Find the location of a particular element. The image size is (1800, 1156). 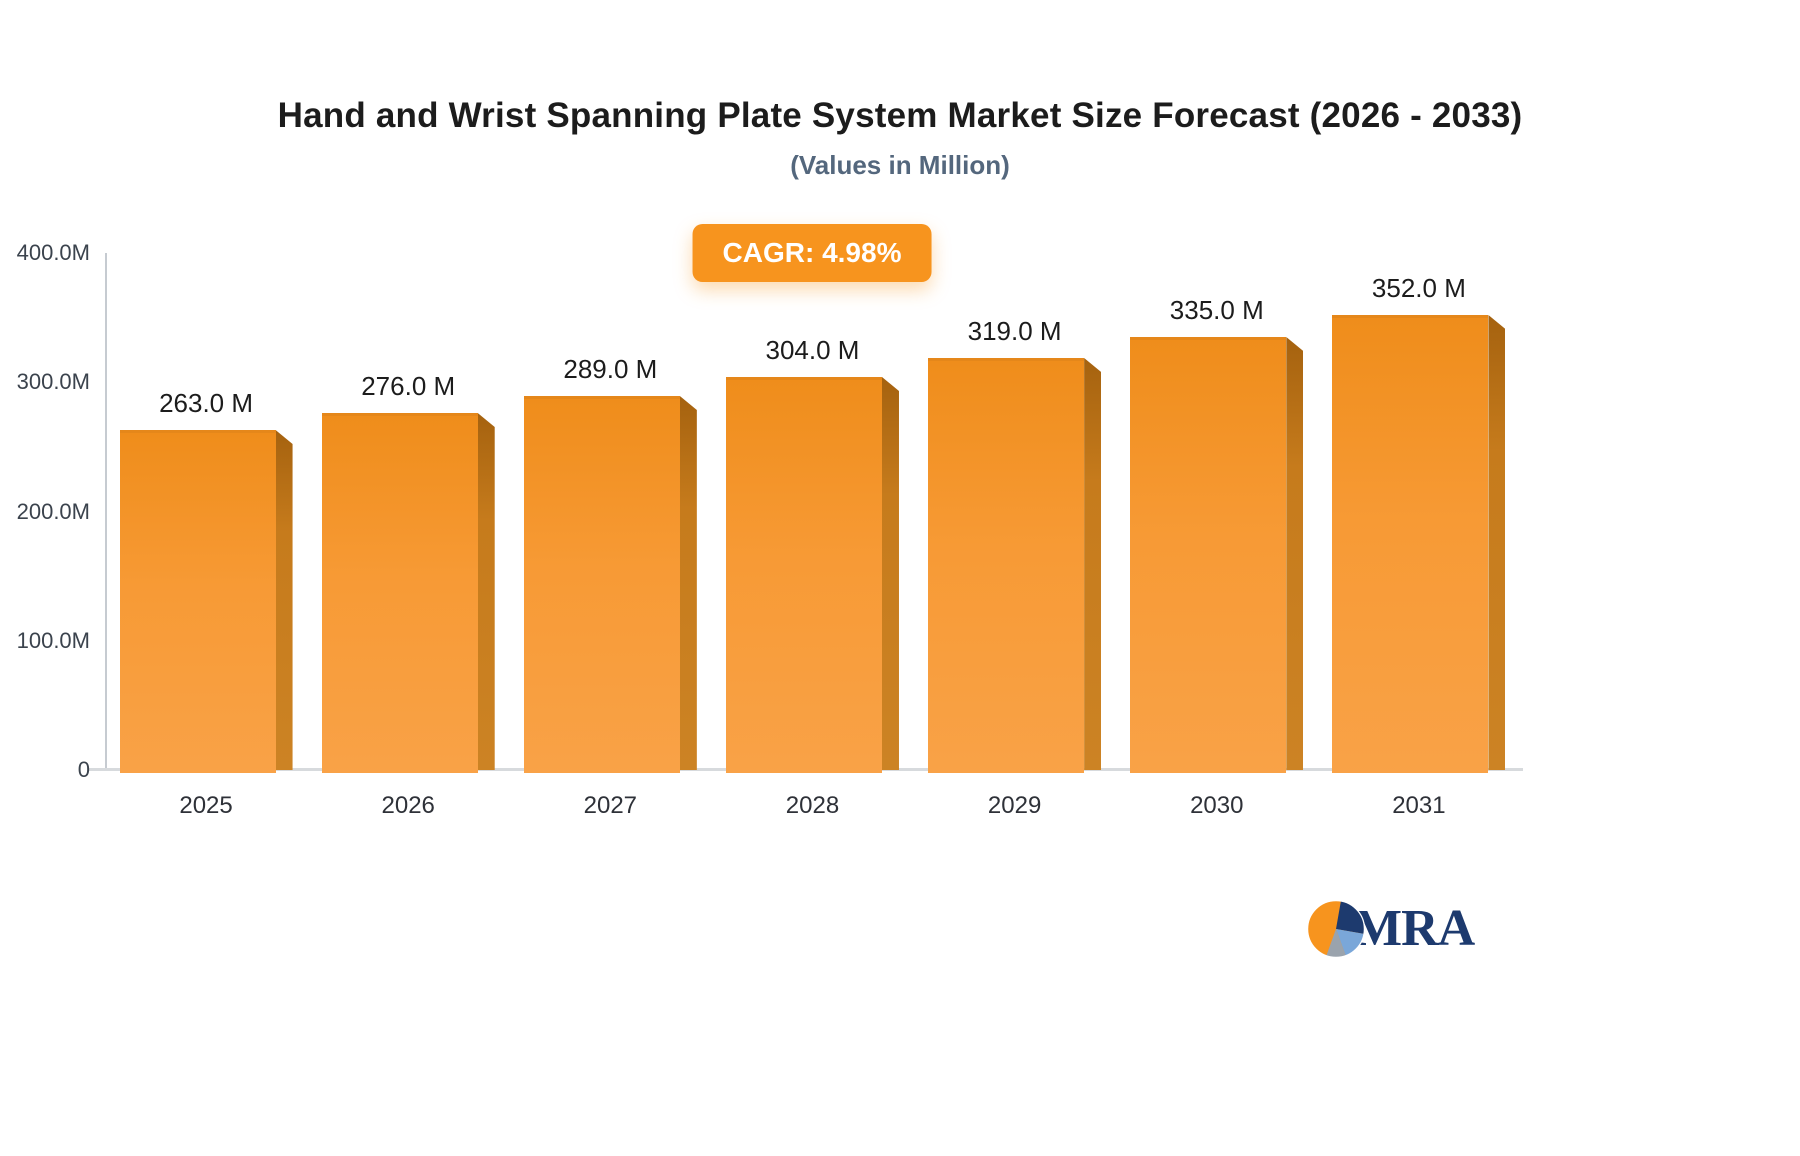

bar-2026: 276.0 M 2026 is located at coordinates (408, 595).